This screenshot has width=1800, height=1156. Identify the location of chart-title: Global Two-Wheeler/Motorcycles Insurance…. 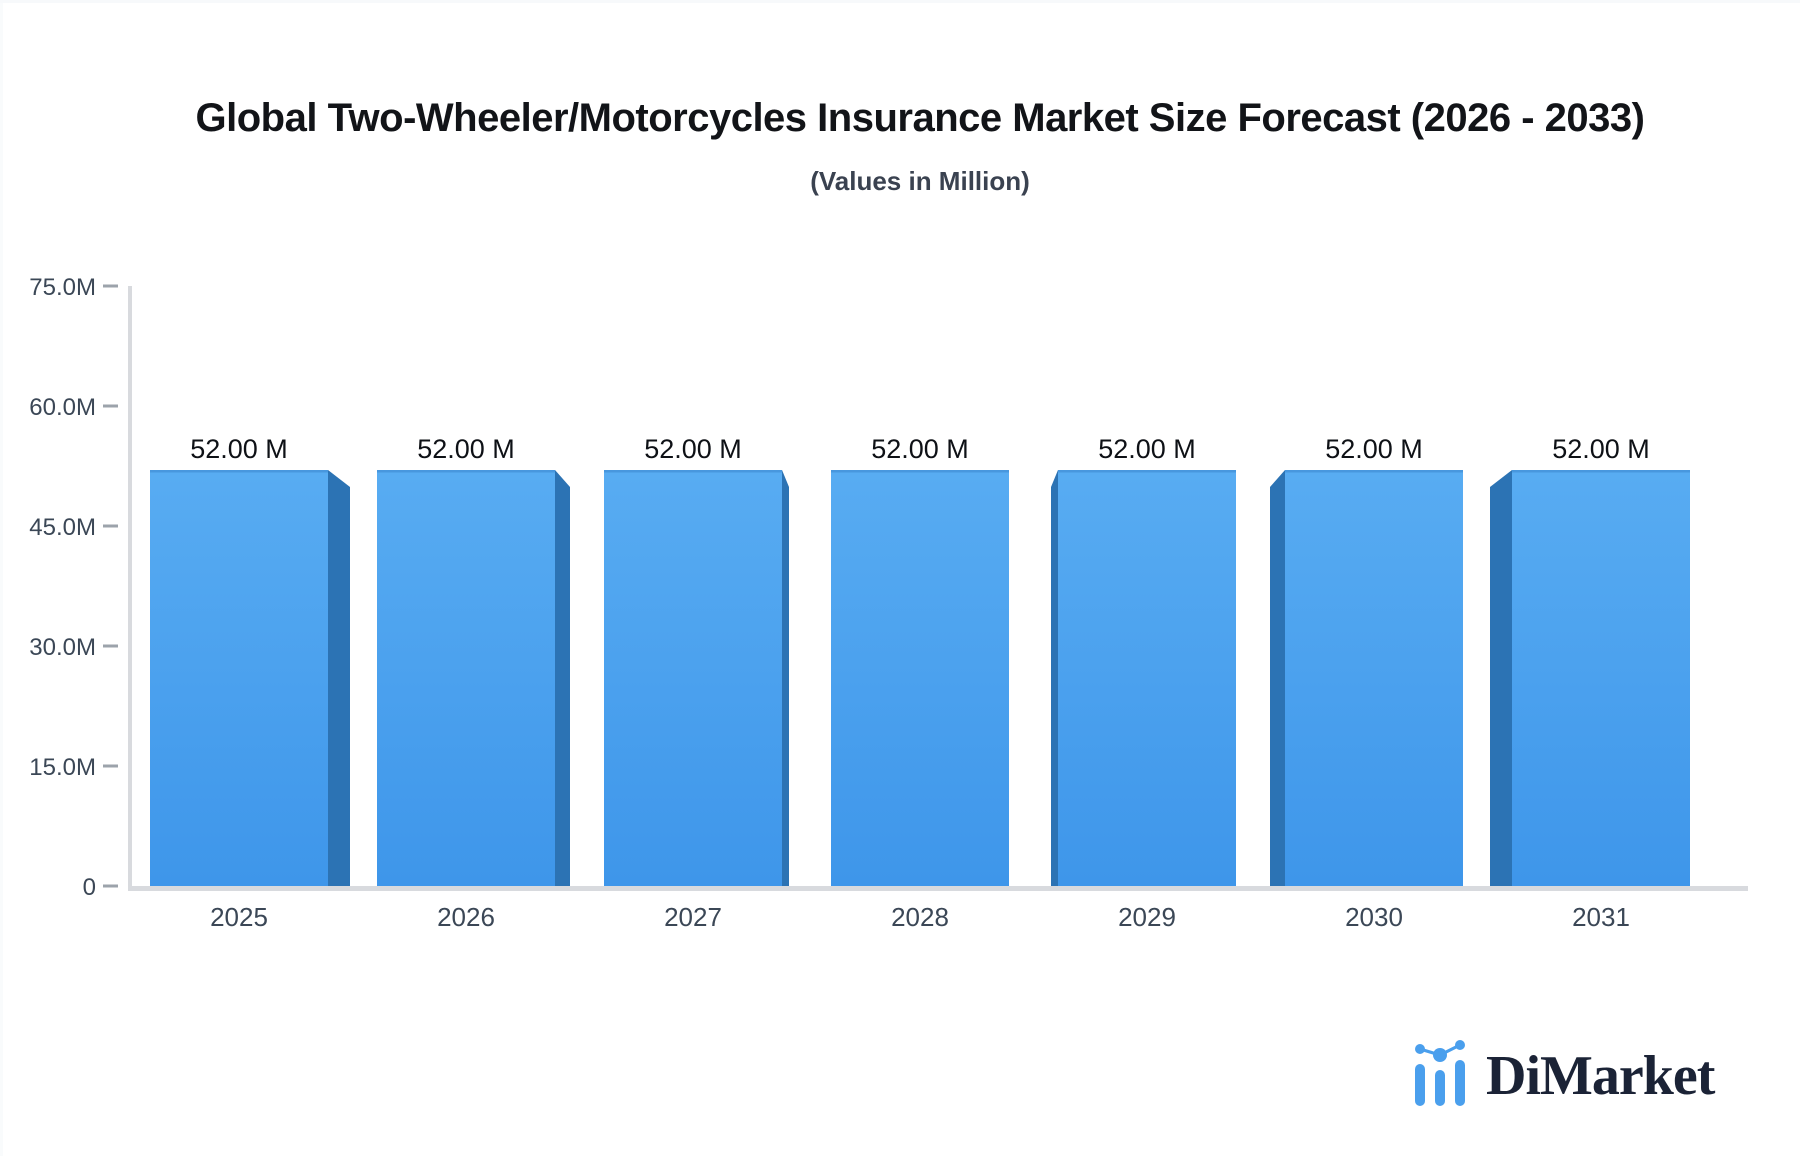
(920, 118).